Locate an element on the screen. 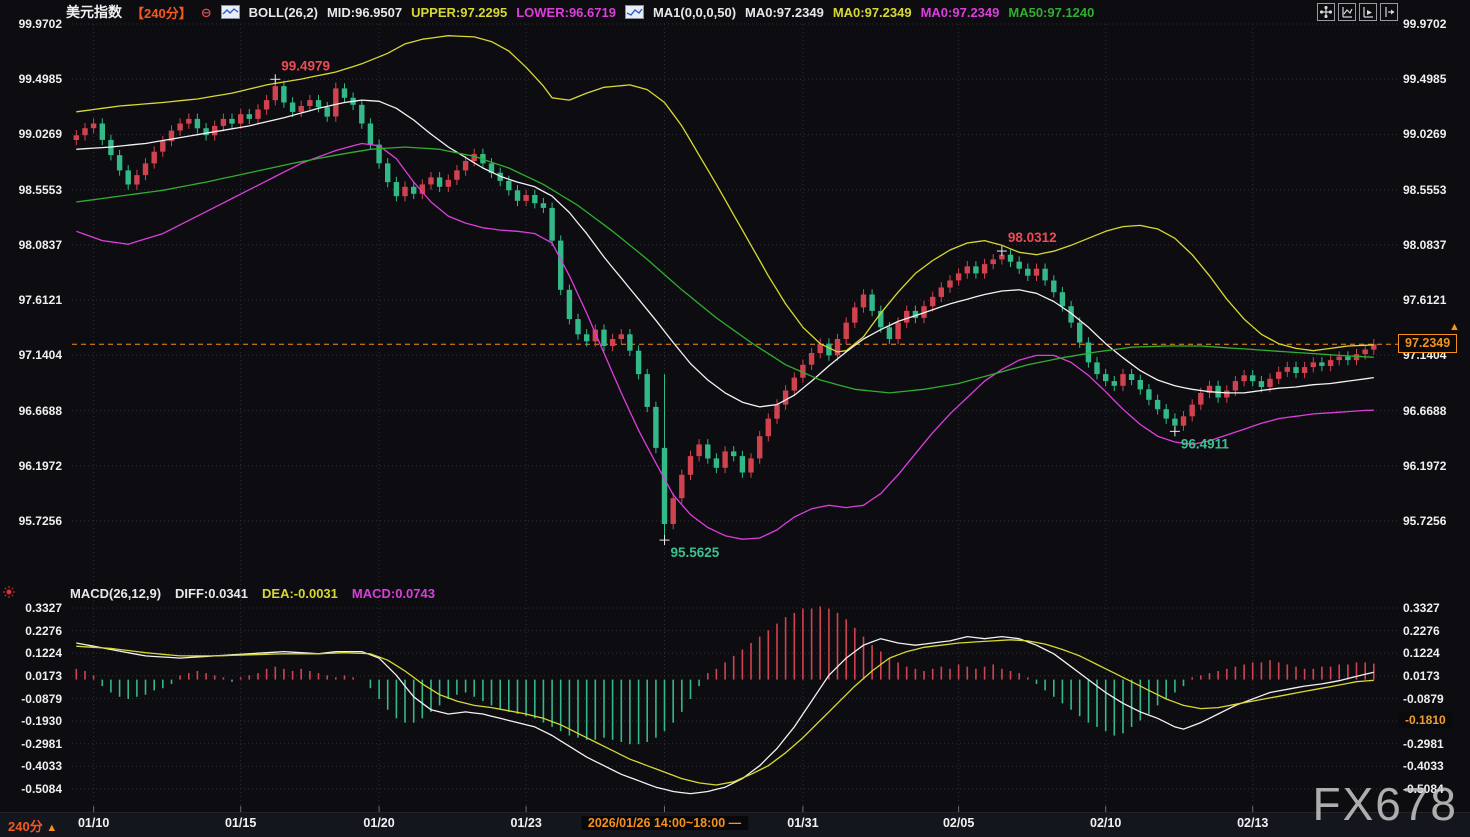 This screenshot has width=1470, height=837. exit-icon is located at coordinates (1389, 12).